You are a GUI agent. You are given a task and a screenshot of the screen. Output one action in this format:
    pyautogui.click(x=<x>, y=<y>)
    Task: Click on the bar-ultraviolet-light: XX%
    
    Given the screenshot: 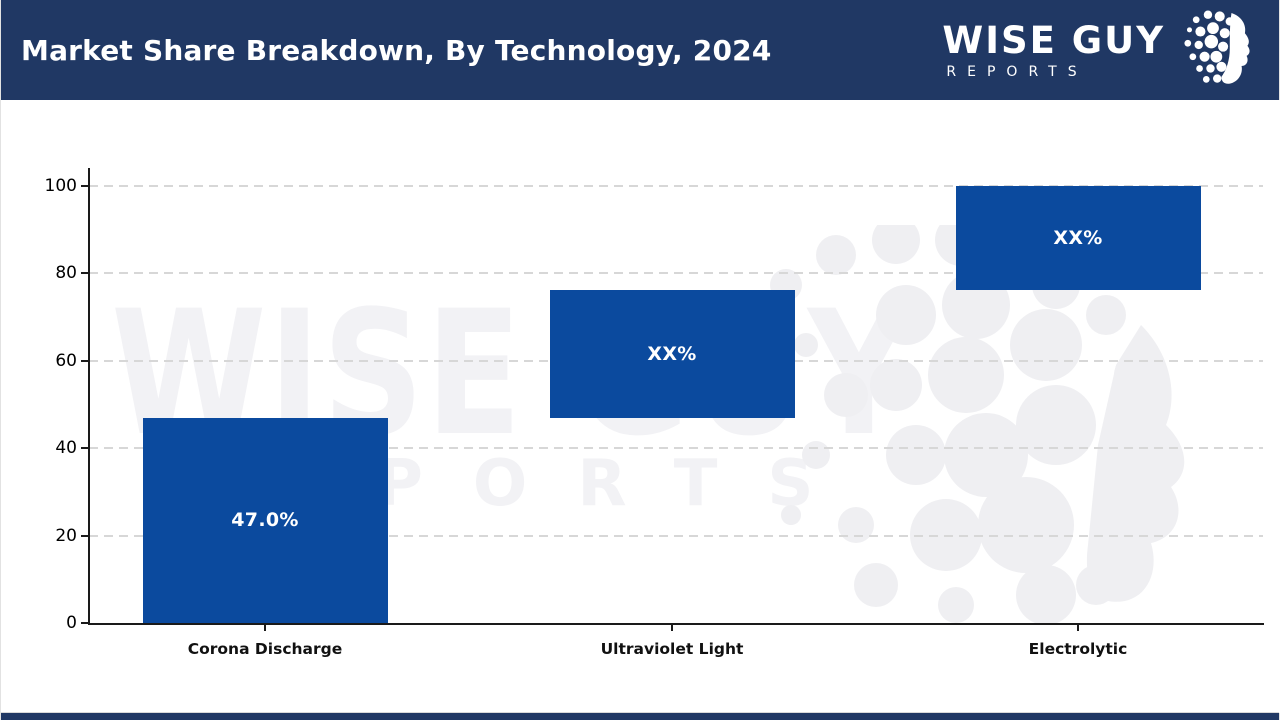 What is the action you would take?
    pyautogui.click(x=672, y=354)
    